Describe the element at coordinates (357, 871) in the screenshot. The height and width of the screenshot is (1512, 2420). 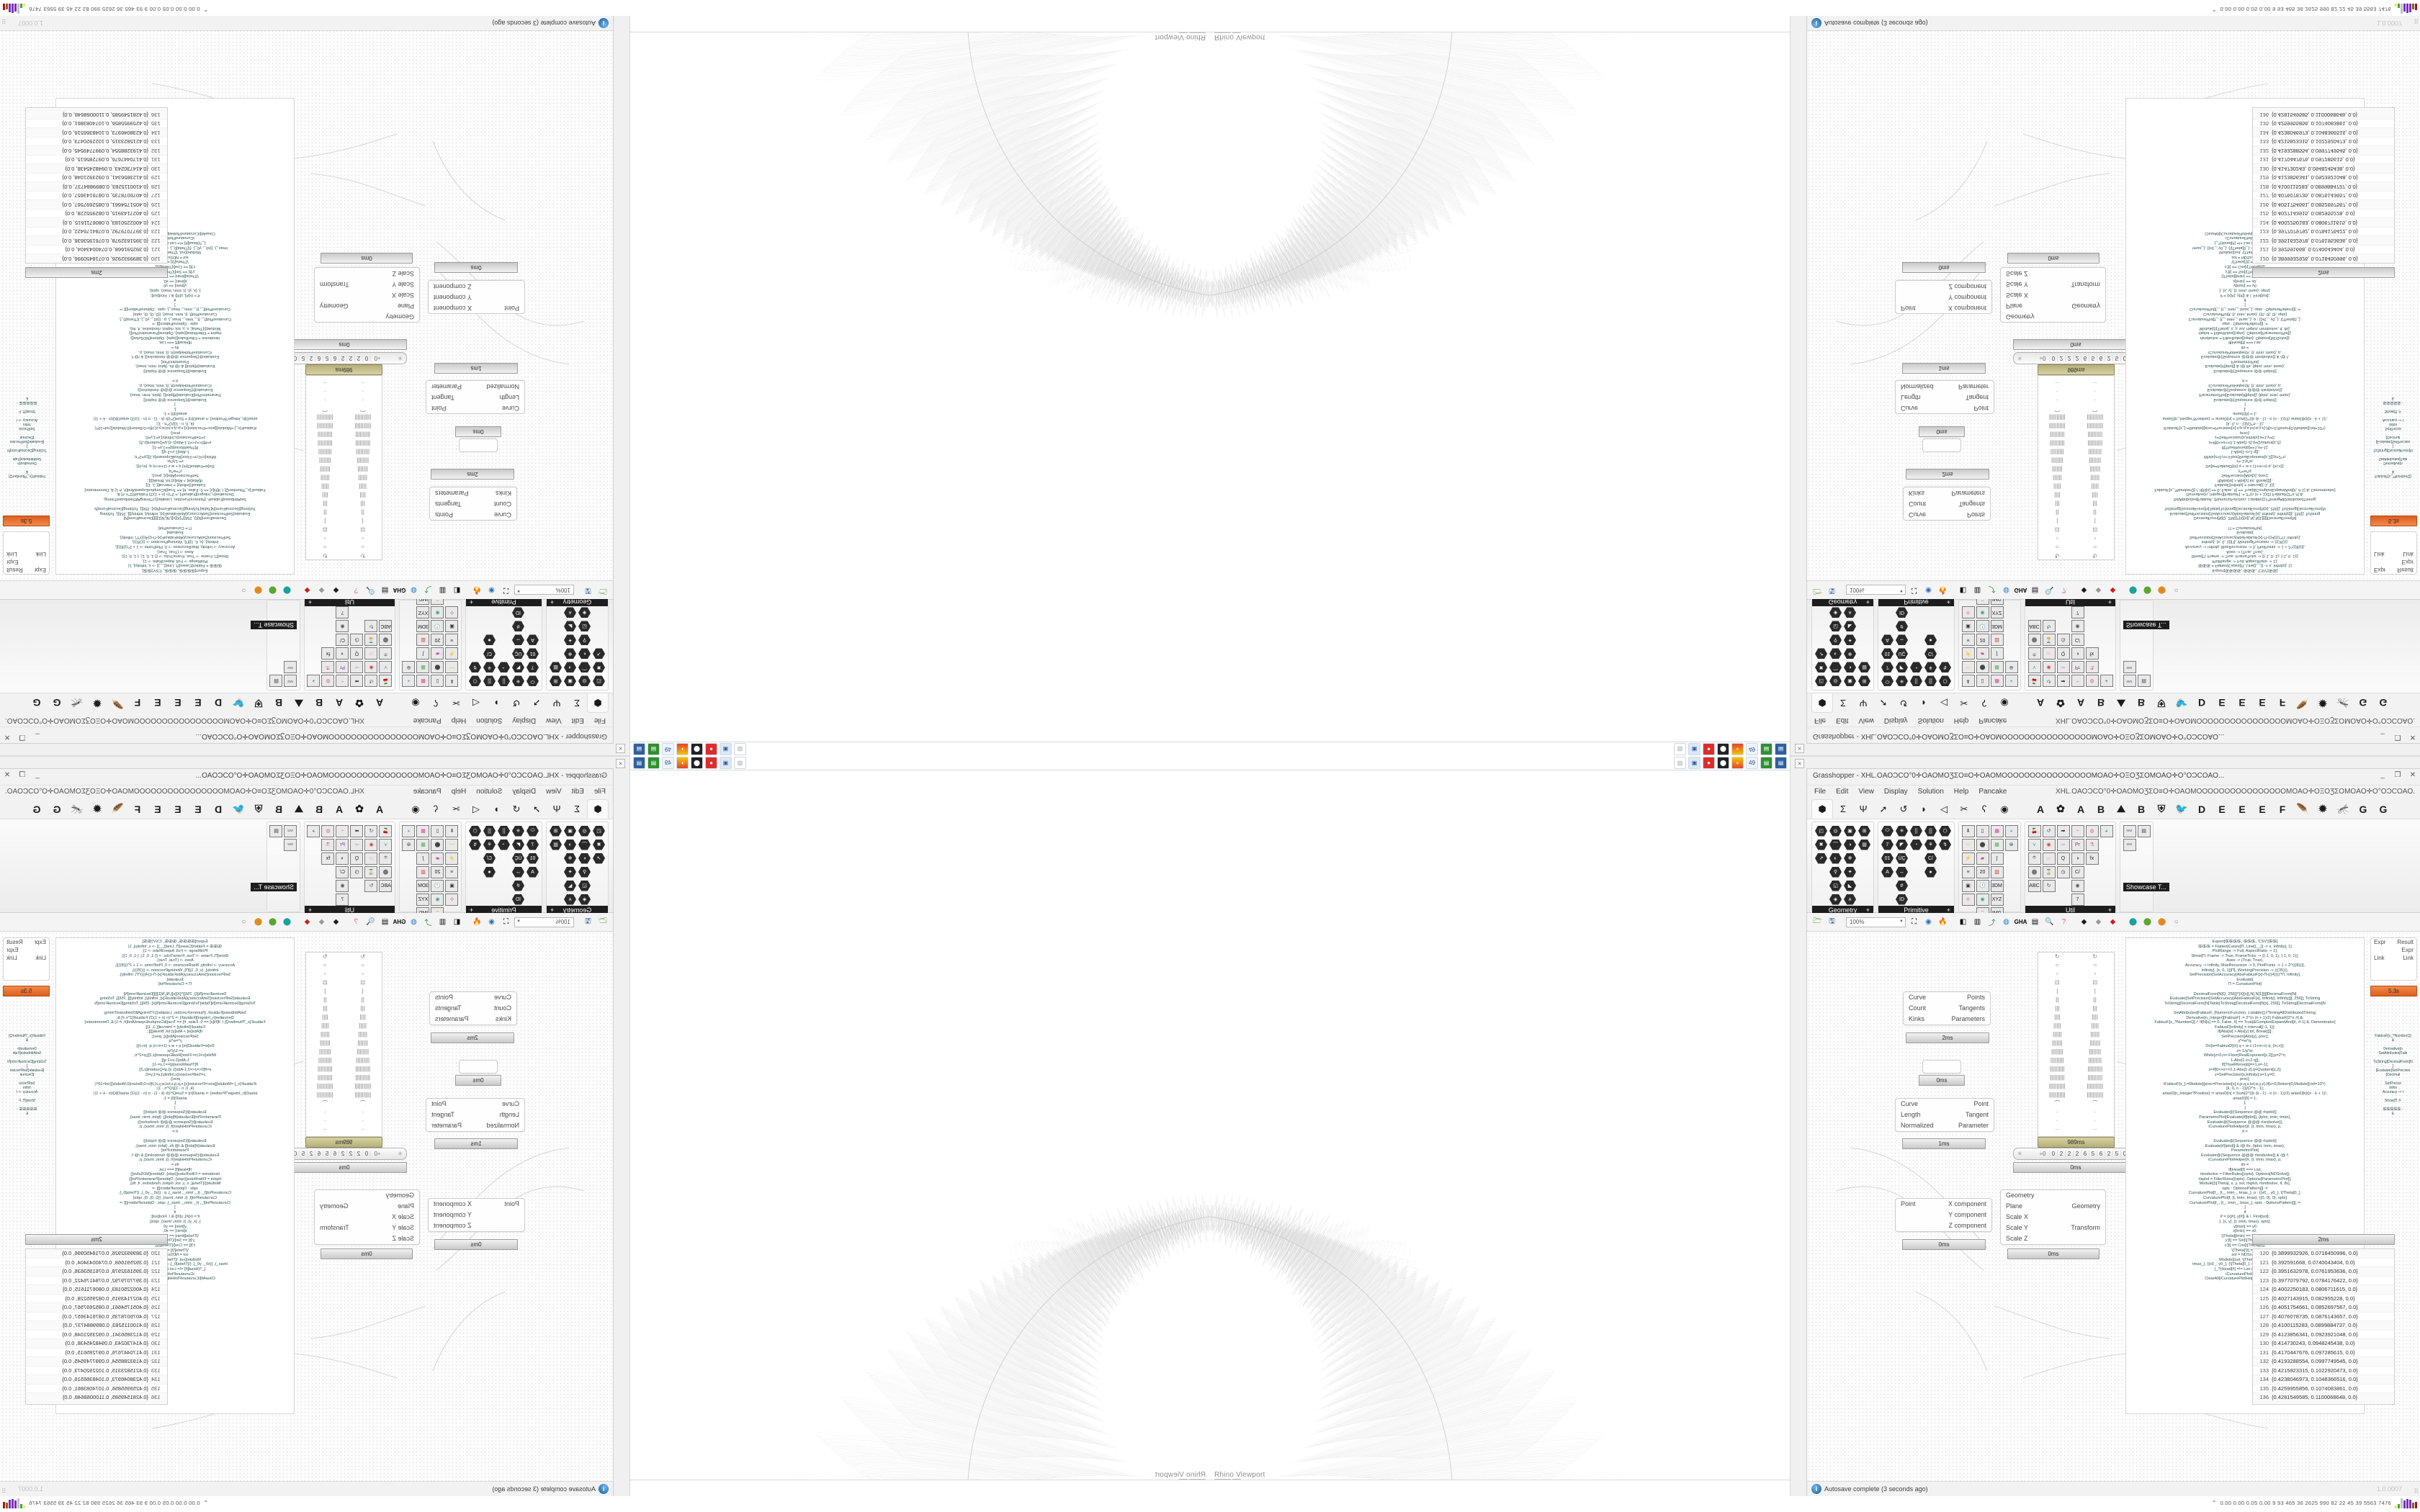
I see `clock-slash-icon: ◷` at that location.